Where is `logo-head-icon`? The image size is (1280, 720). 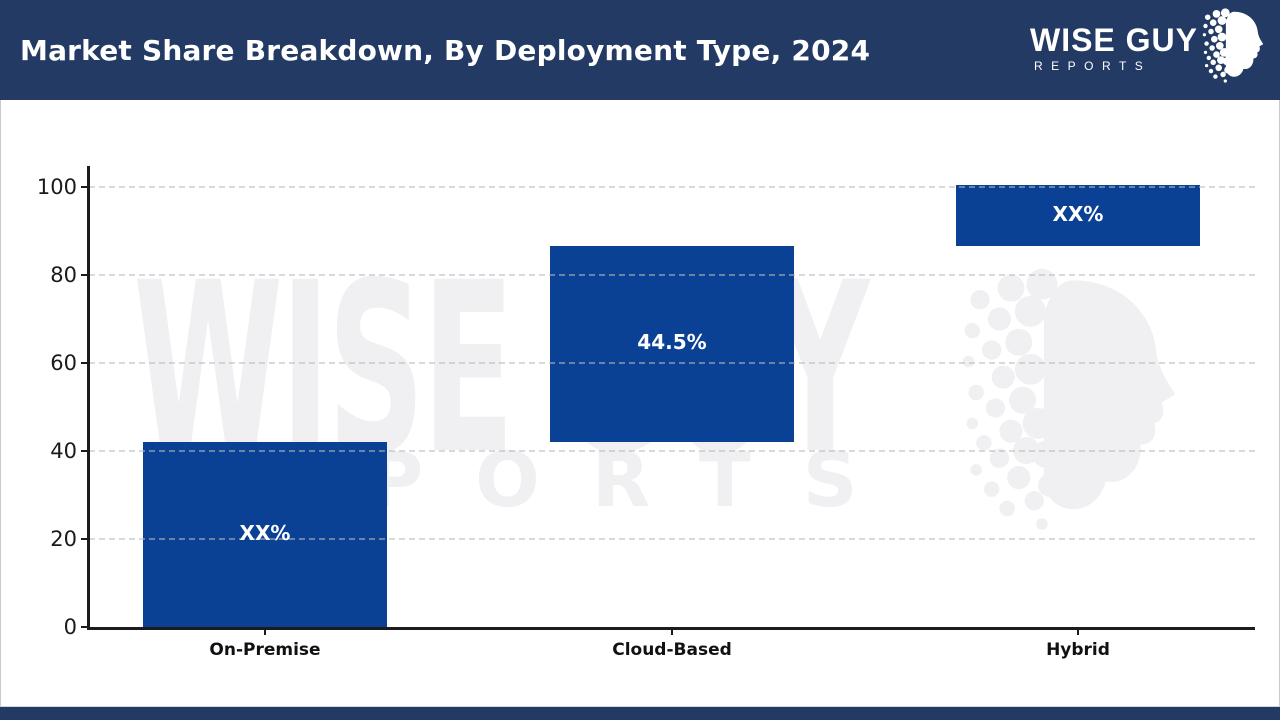
logo-head-icon is located at coordinates (1233, 45).